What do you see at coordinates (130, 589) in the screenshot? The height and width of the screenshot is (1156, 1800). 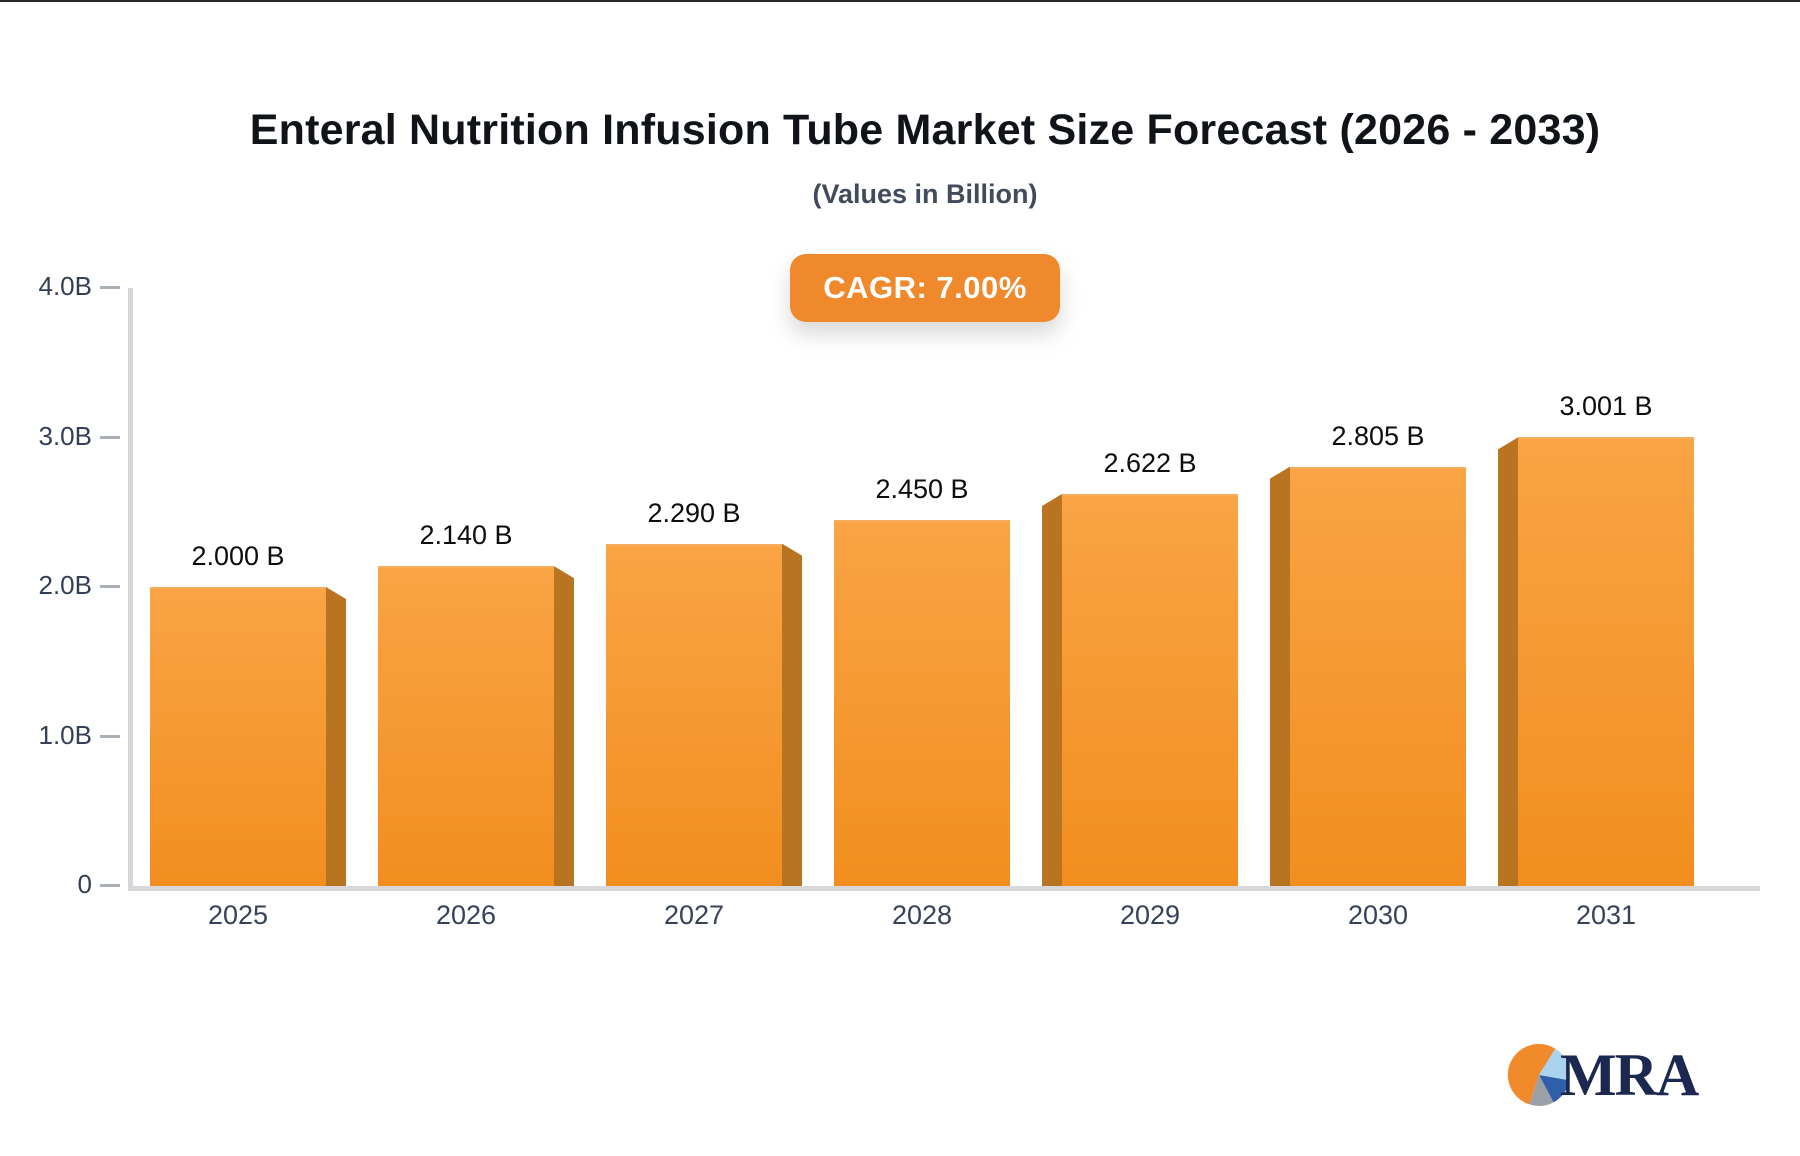 I see `y-axis-line` at bounding box center [130, 589].